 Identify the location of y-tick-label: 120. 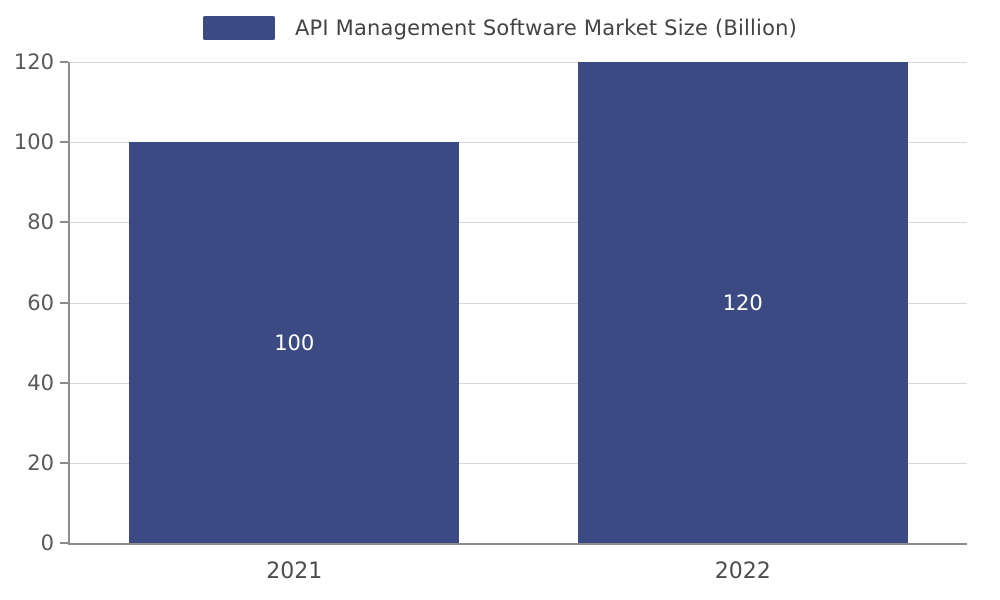
(33, 62).